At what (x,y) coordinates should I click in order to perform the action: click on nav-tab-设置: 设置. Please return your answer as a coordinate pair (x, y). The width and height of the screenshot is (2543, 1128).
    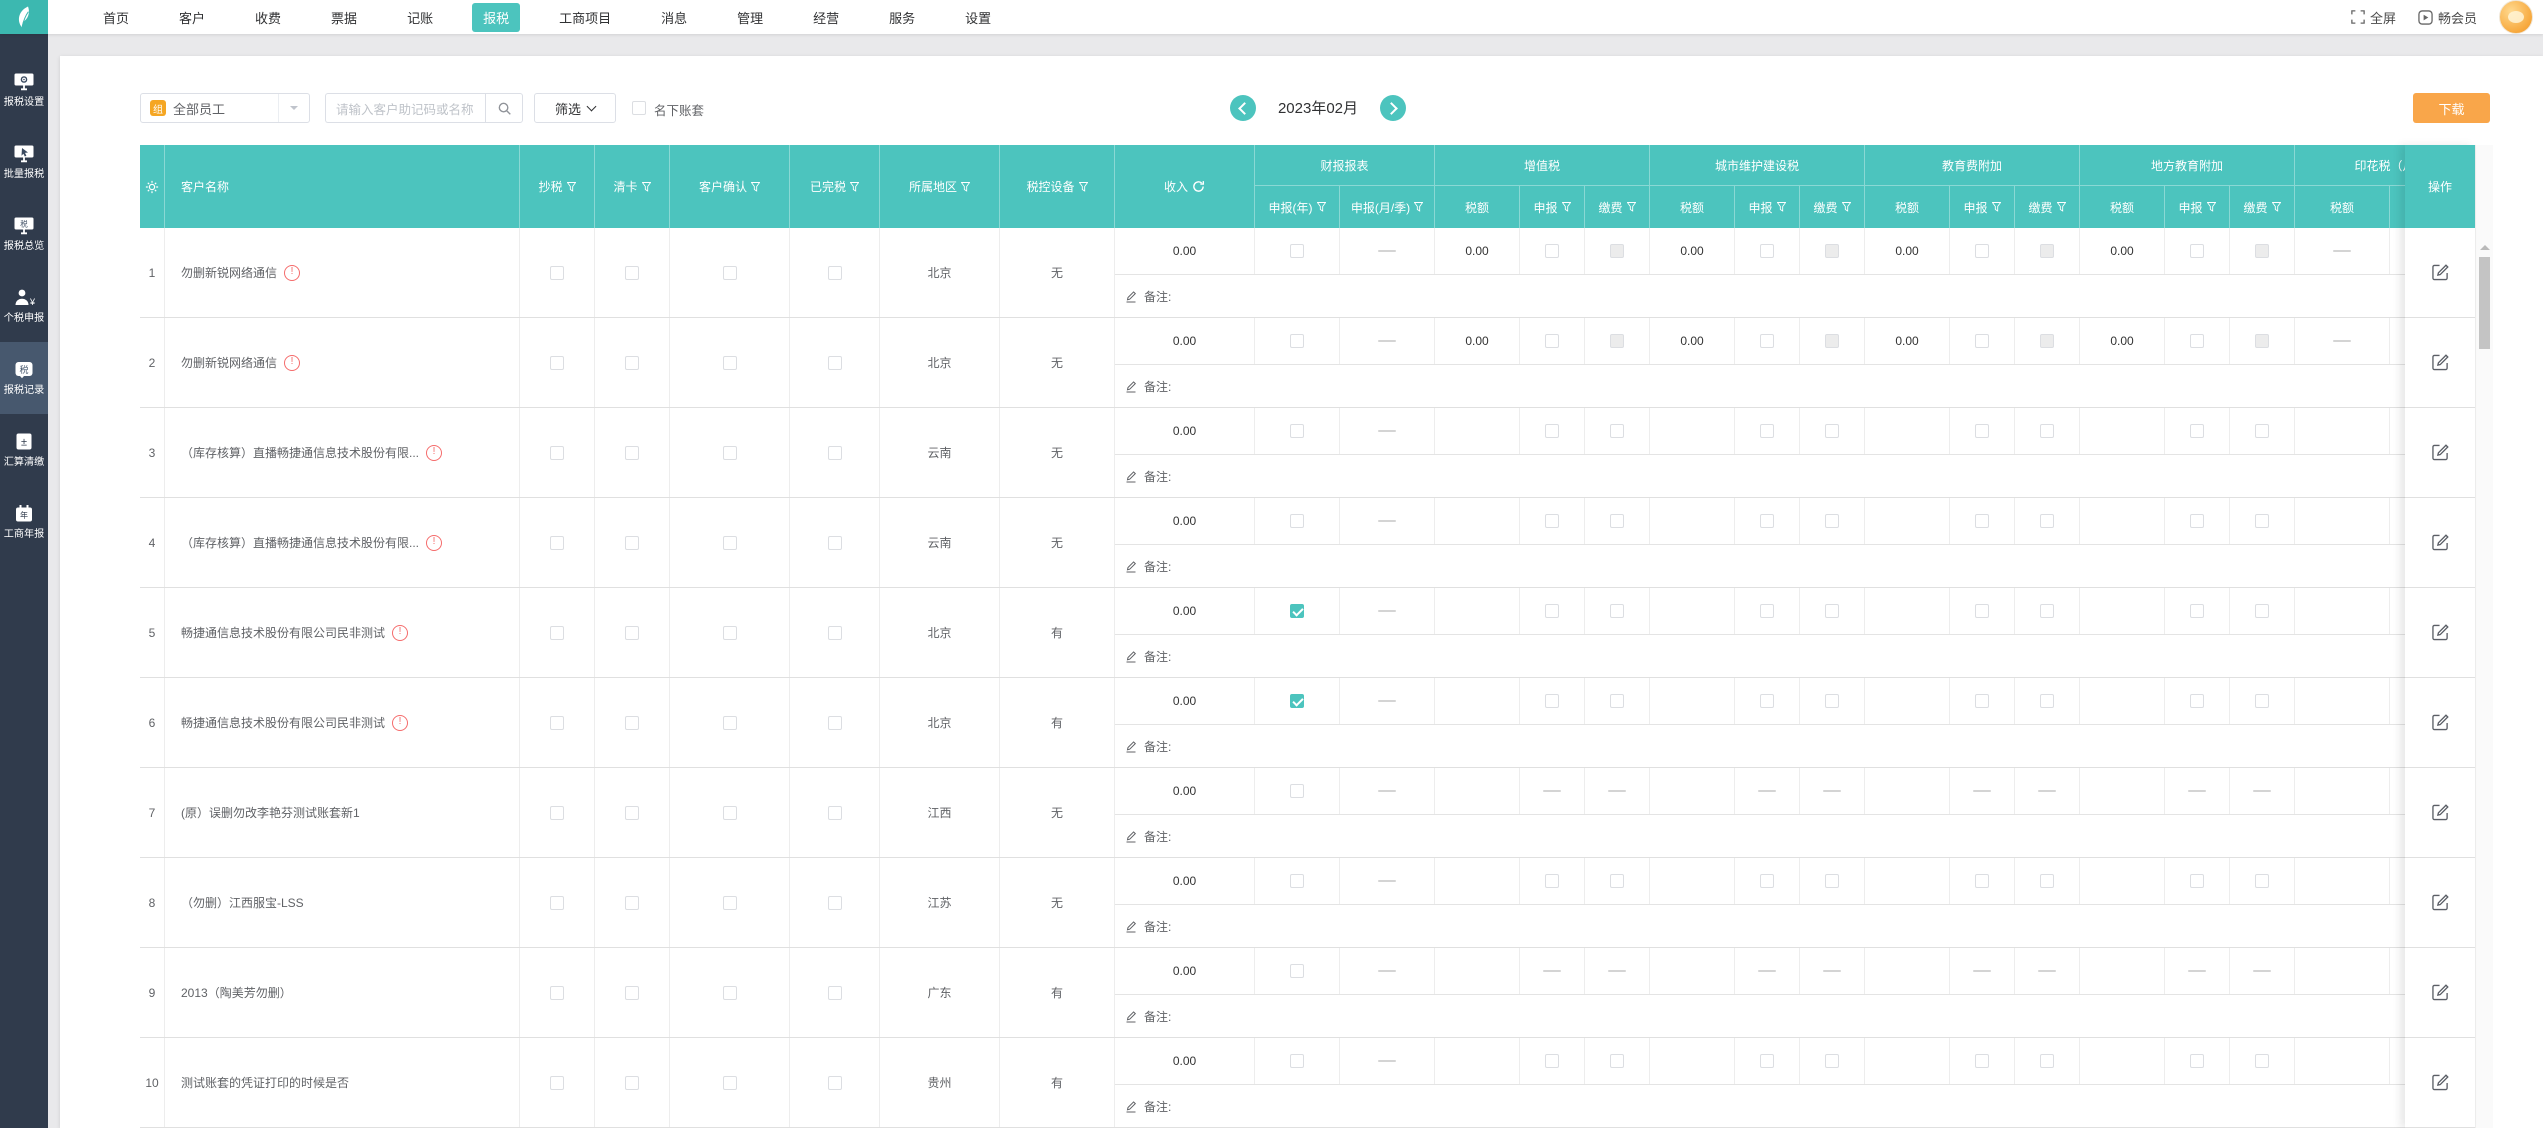
    Looking at the image, I should click on (978, 18).